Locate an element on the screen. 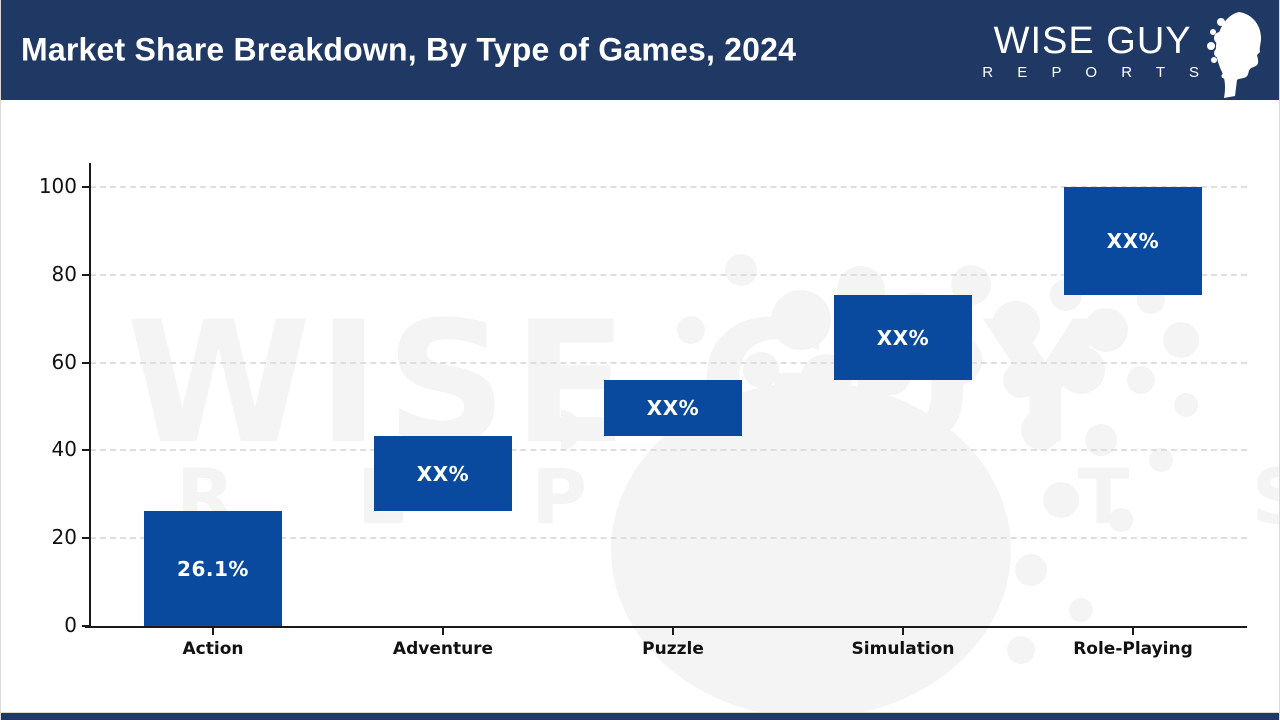  bar-simulation: XX% is located at coordinates (903, 337).